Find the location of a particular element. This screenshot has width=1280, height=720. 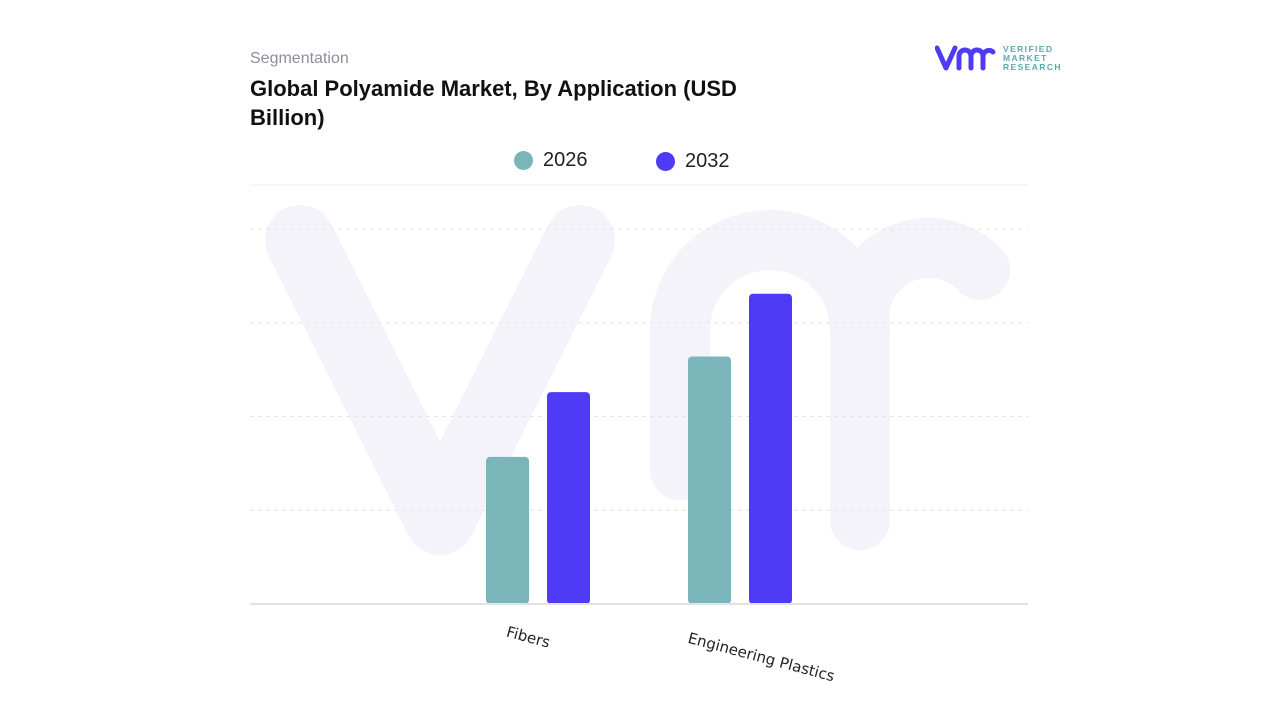

bar-2026-engineering-plastics is located at coordinates (709, 480).